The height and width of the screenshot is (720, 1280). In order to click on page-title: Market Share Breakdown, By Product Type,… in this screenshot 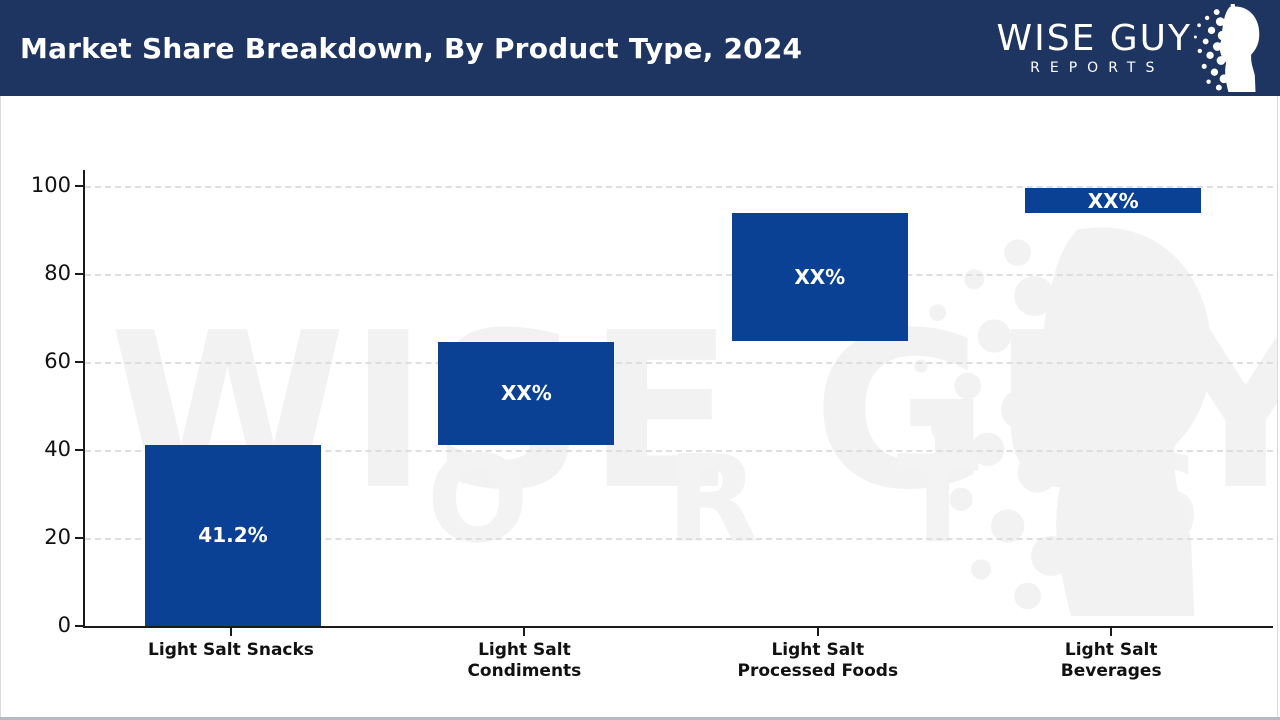, I will do `click(411, 48)`.